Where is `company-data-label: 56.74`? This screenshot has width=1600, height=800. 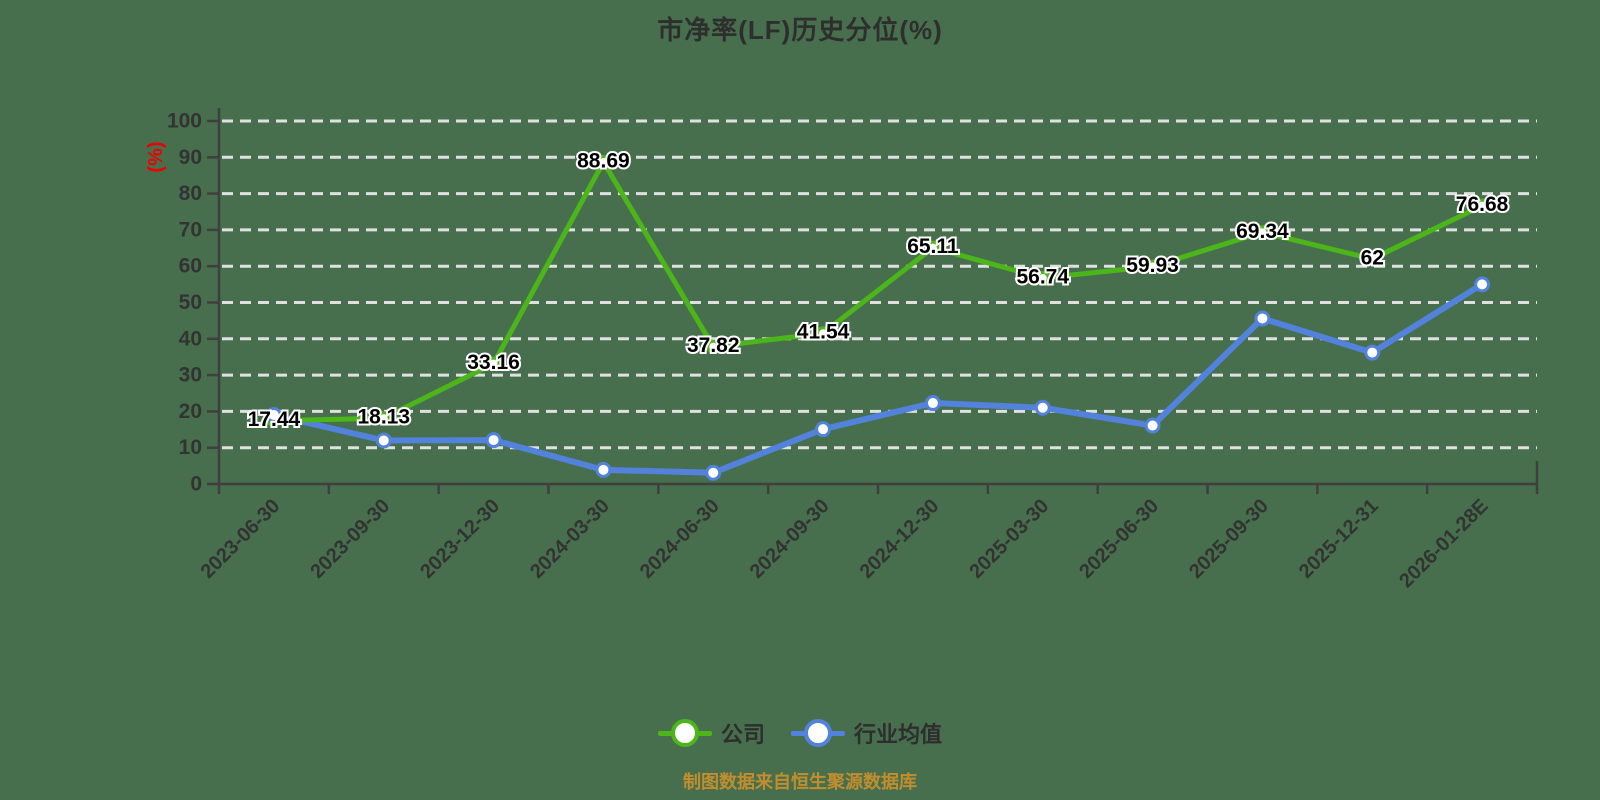
company-data-label: 56.74 is located at coordinates (1042, 277).